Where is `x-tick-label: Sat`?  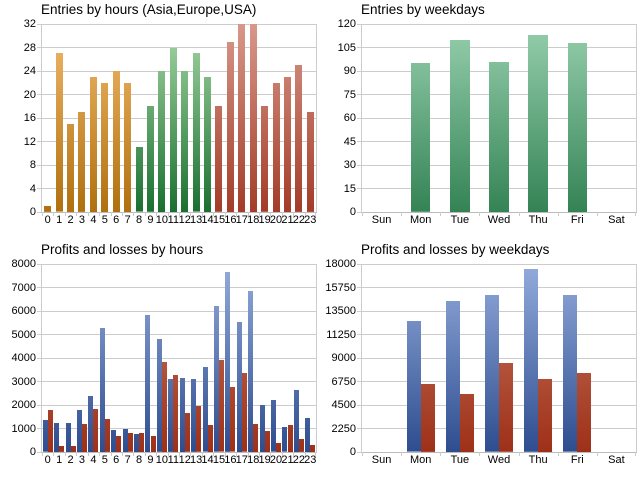 x-tick-label: Sat is located at coordinates (616, 220).